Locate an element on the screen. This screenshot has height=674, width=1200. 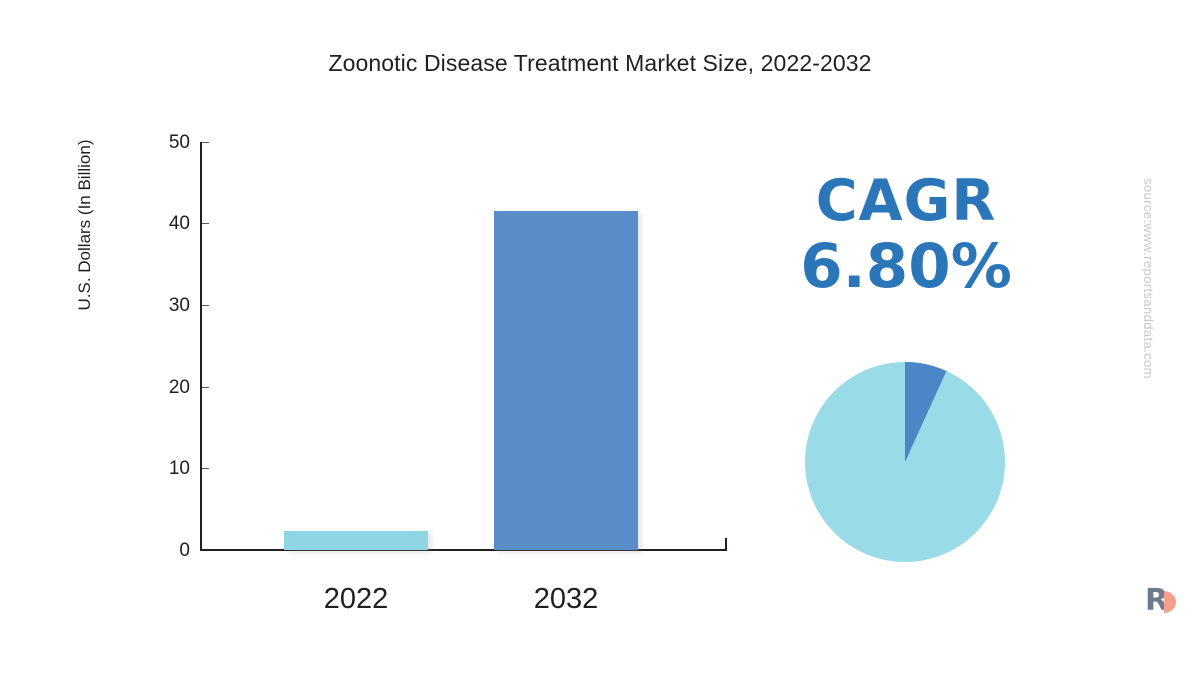
logo-mark-d is located at coordinates (1170, 602).